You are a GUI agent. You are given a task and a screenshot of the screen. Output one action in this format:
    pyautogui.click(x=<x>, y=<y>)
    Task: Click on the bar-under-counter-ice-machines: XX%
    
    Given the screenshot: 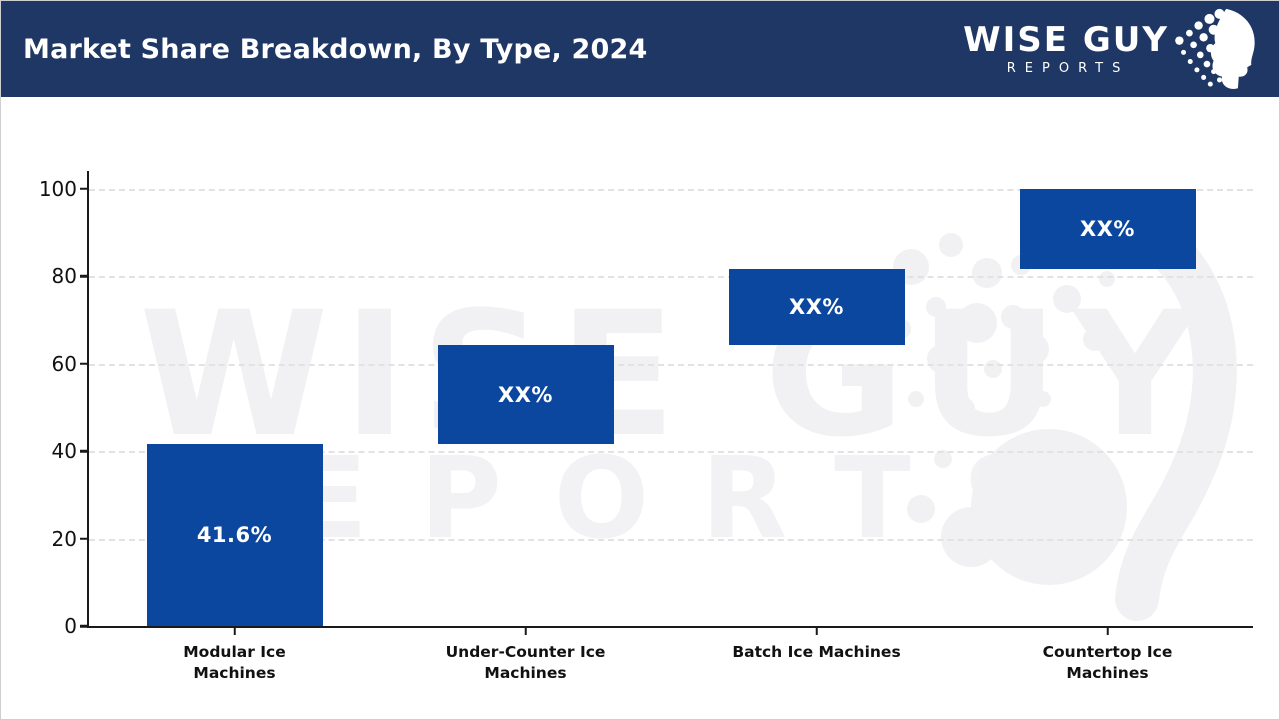 What is the action you would take?
    pyautogui.click(x=525, y=394)
    